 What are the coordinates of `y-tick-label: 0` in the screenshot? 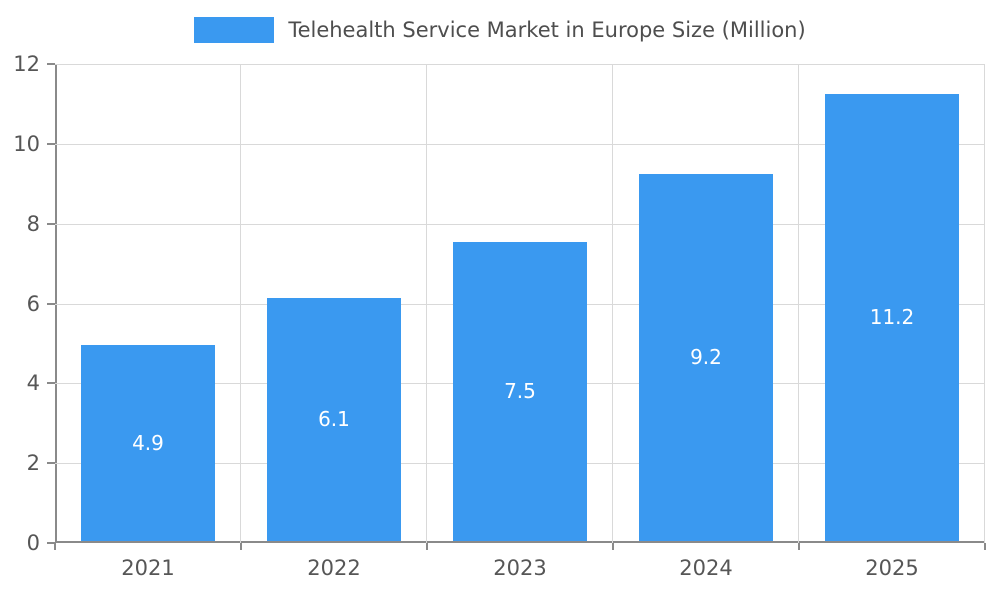 It's located at (33, 543).